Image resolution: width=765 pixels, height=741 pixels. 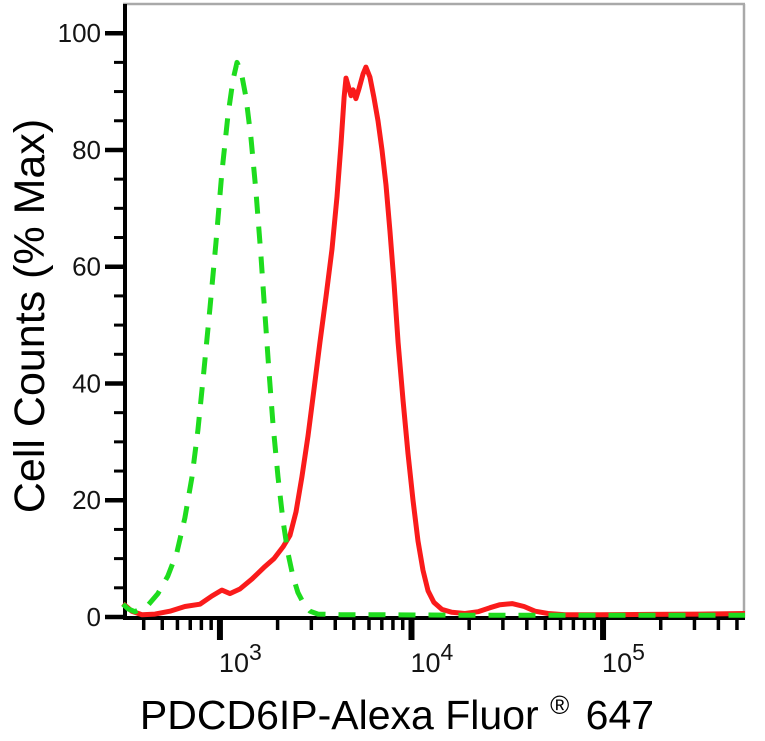 I want to click on x-axis-label: PDCD6IP-Alexa Fluor ® 647, so click(x=397, y=707).